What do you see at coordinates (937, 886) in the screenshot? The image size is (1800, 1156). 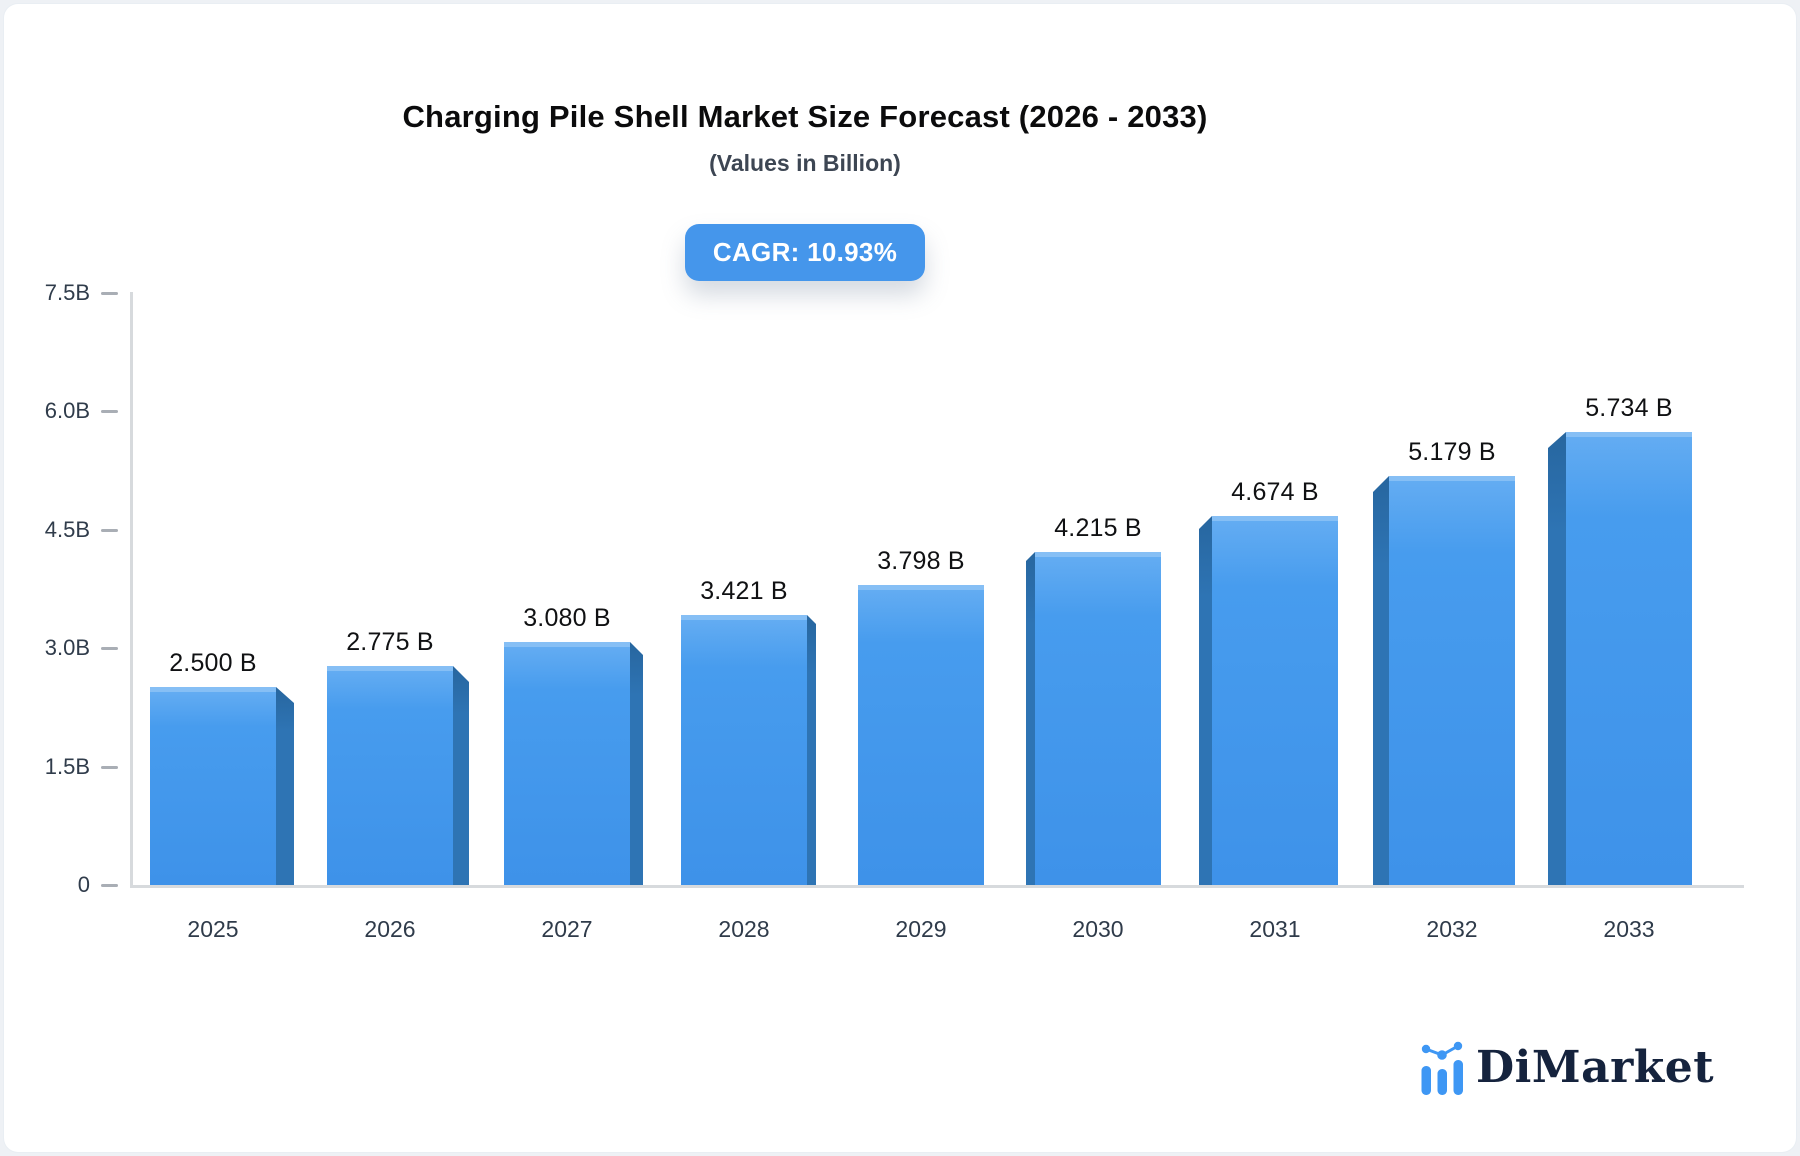 I see `x-axis-baseline` at bounding box center [937, 886].